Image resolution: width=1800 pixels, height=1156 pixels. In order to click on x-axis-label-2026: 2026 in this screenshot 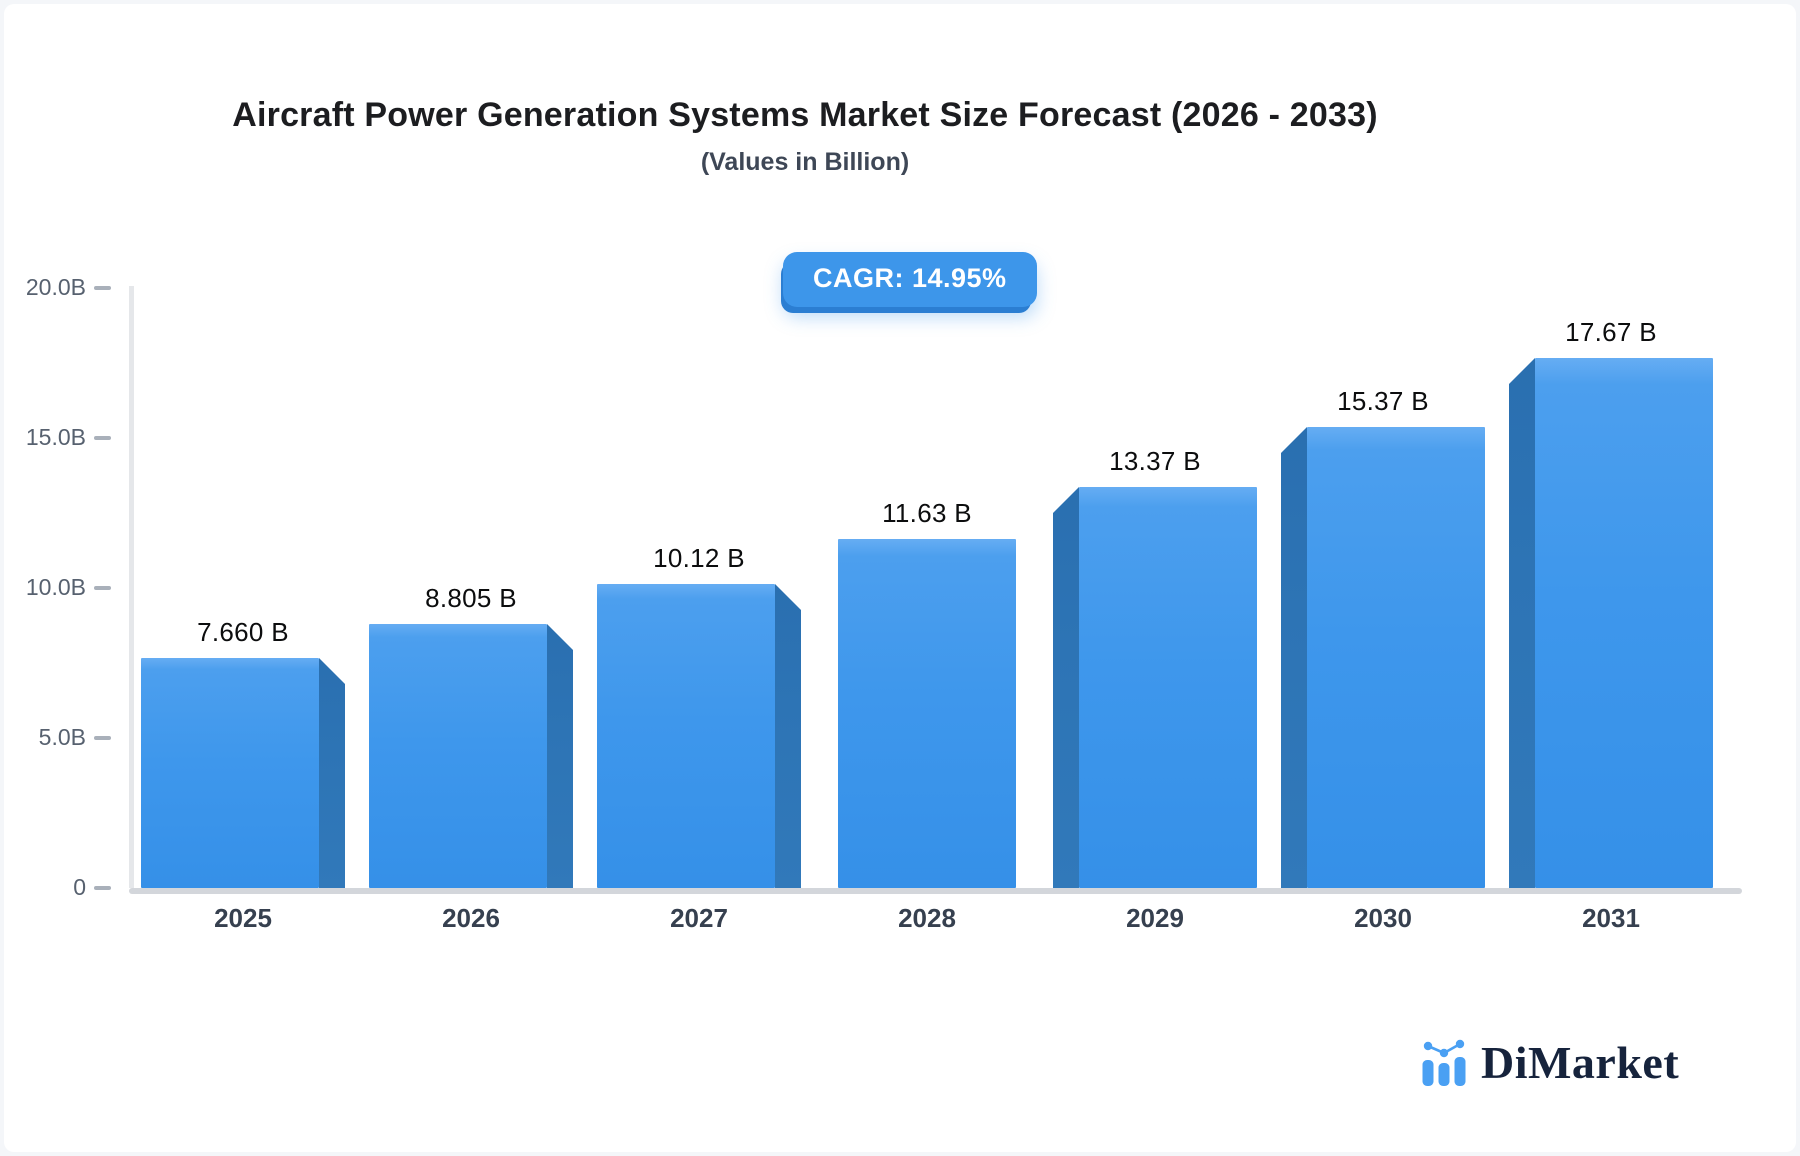, I will do `click(471, 918)`.